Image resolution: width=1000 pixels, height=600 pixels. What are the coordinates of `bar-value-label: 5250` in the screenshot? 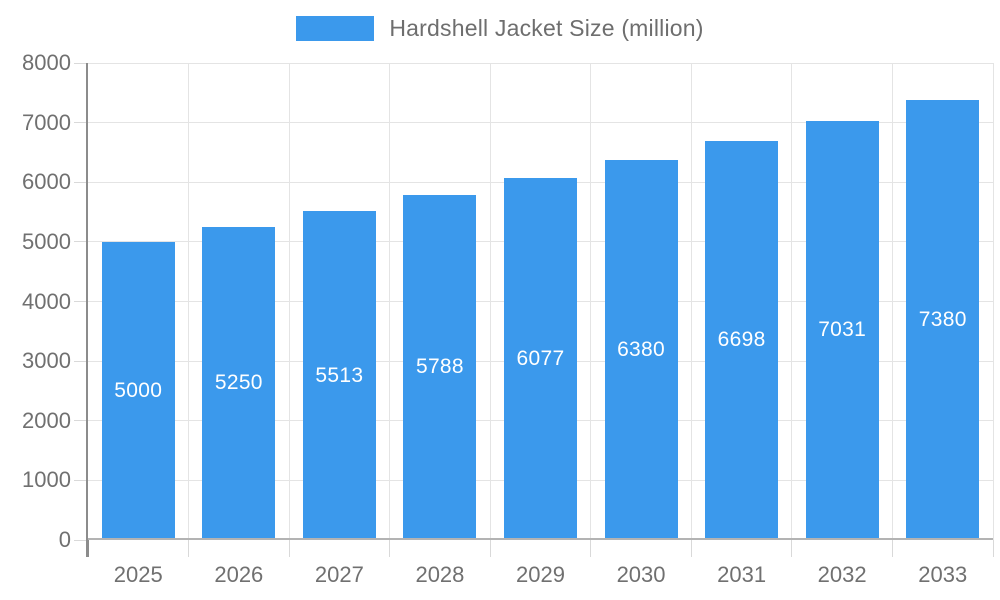 It's located at (238, 383).